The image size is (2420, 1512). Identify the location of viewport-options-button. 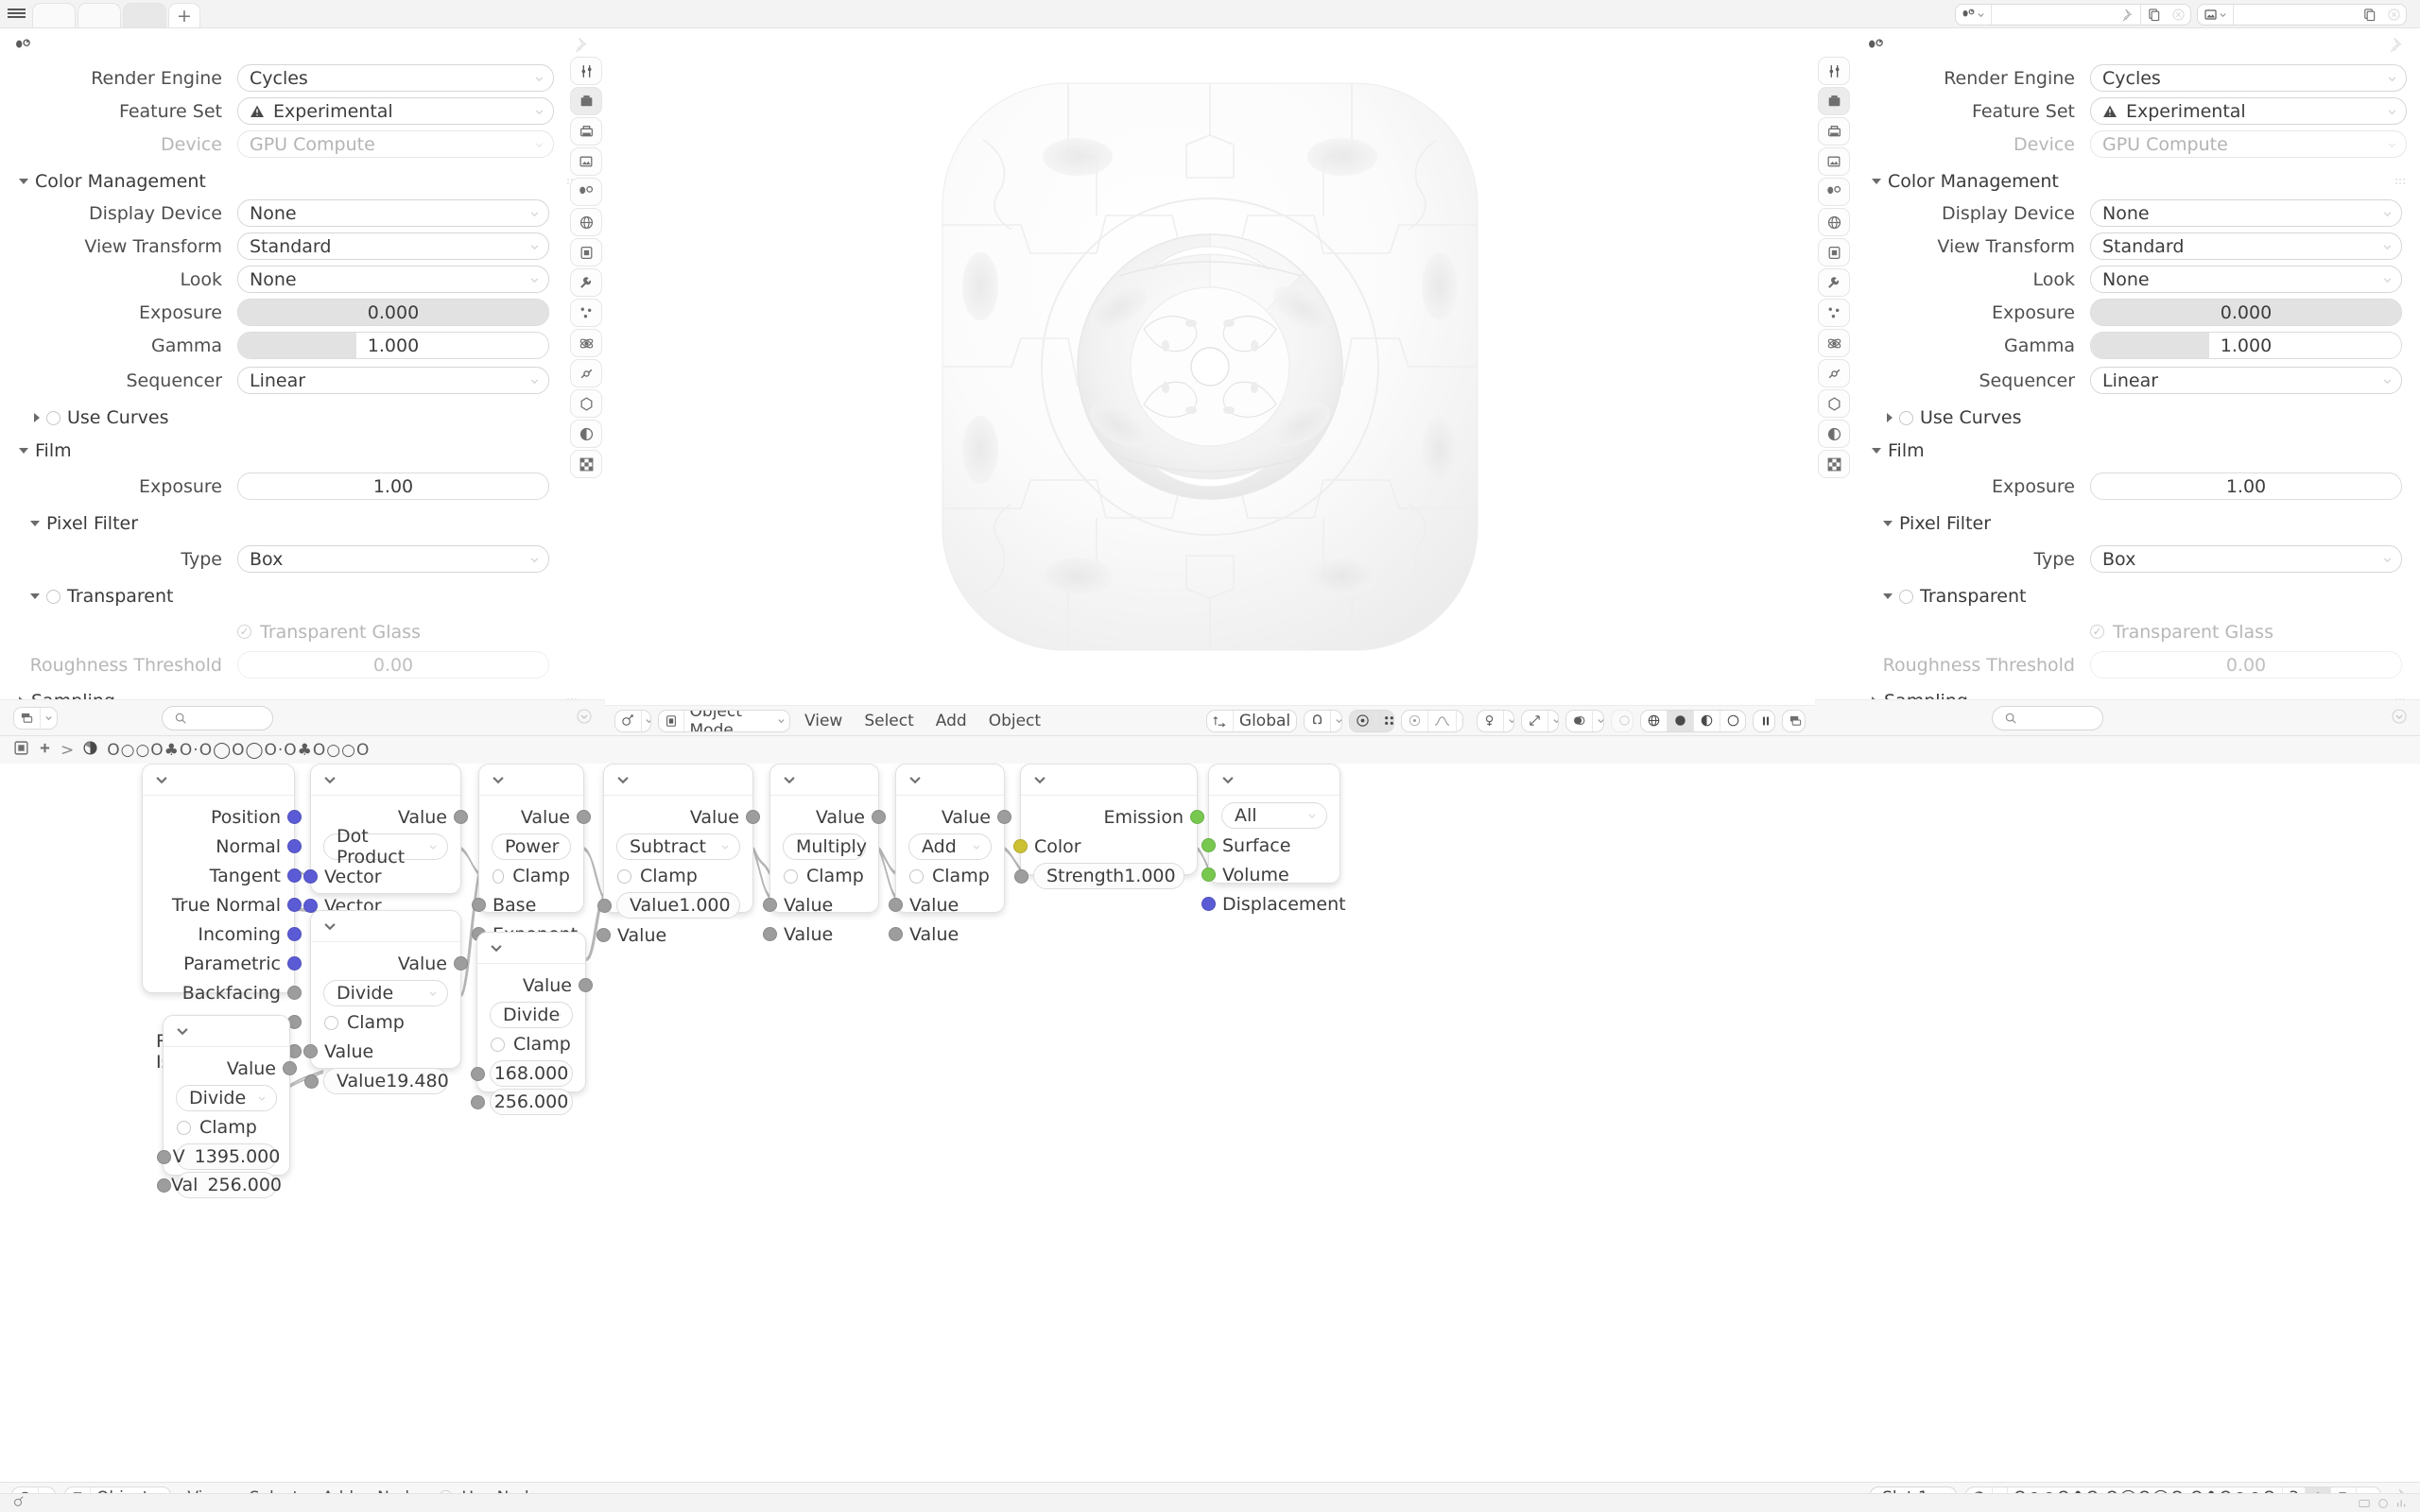
(1794, 720).